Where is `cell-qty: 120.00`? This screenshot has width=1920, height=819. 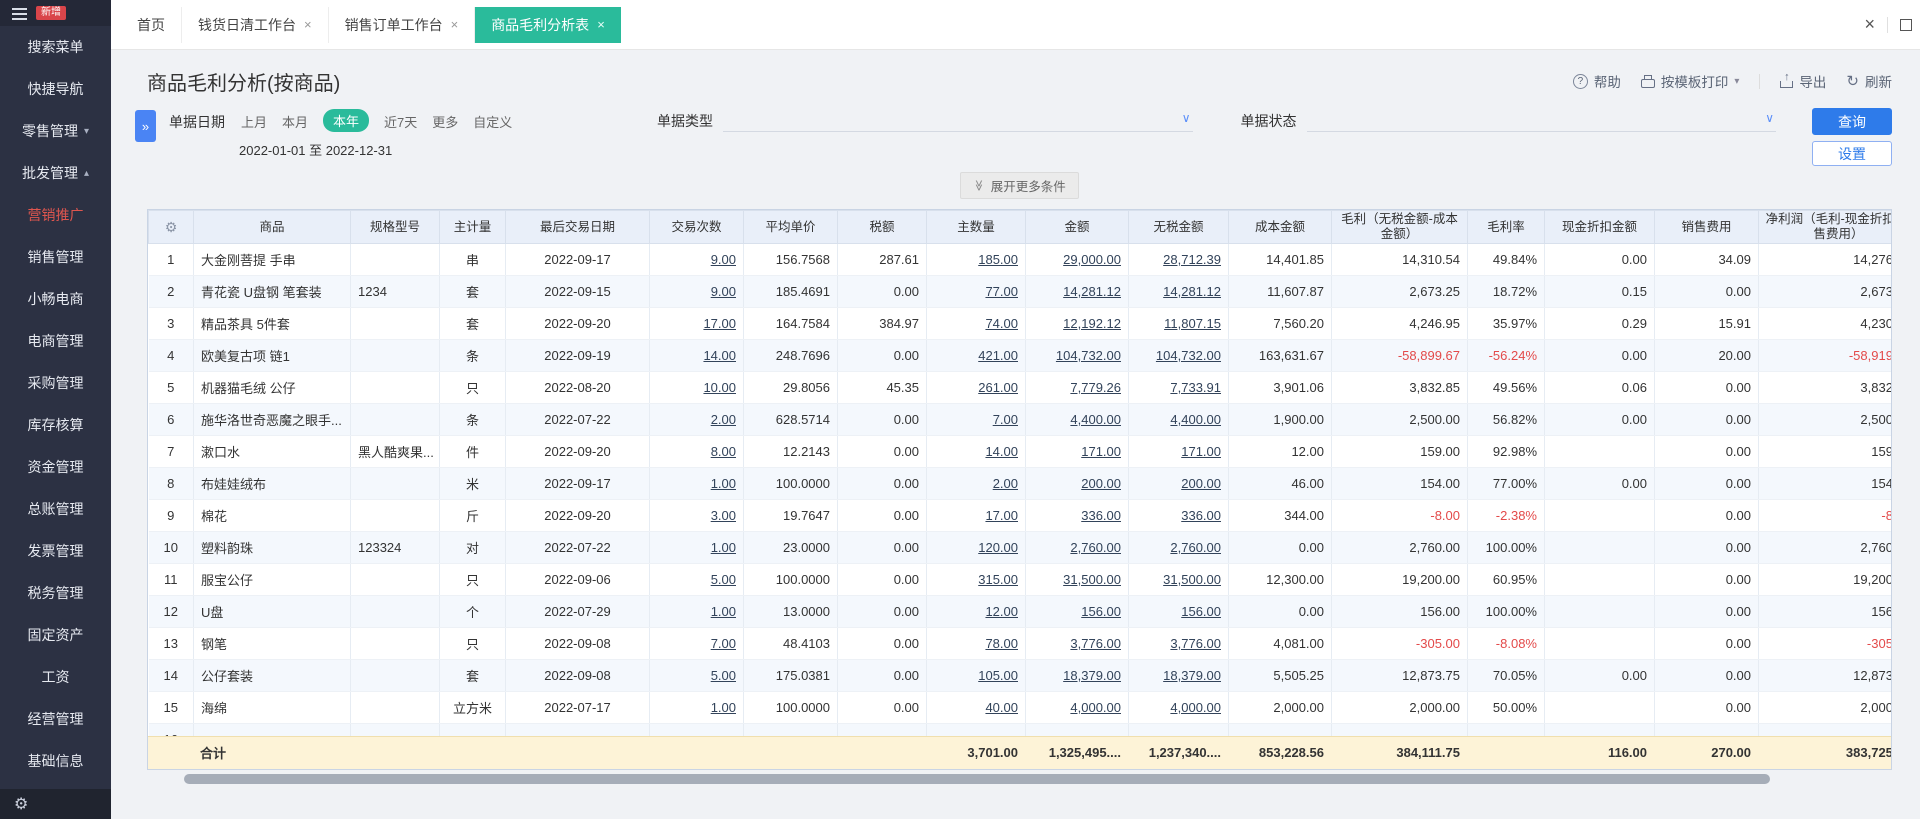
cell-qty: 120.00 is located at coordinates (976, 547).